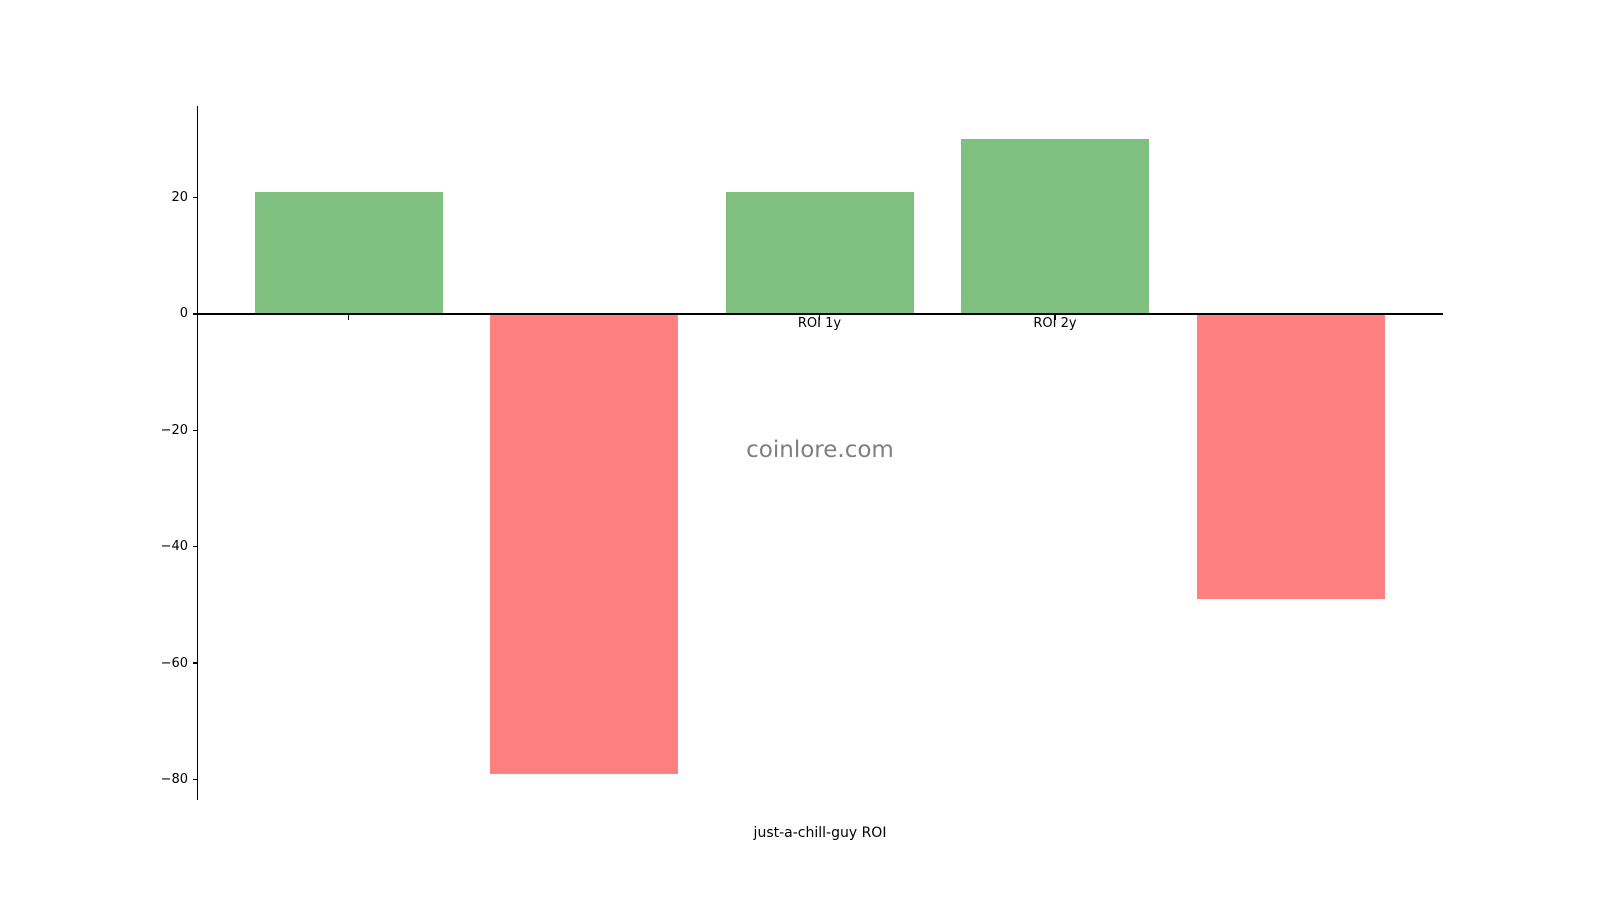 The image size is (1600, 900). What do you see at coordinates (819, 252) in the screenshot?
I see `bar-3-roi-1y` at bounding box center [819, 252].